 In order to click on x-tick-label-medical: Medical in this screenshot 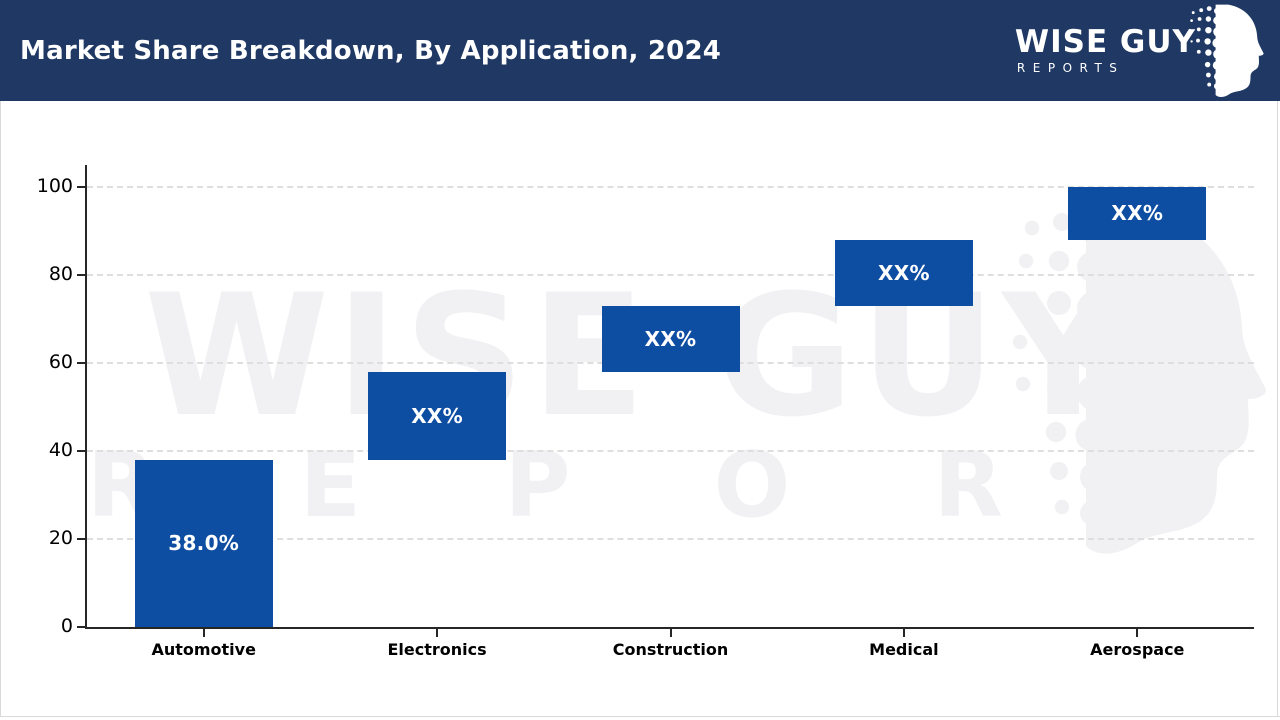, I will do `click(904, 649)`.